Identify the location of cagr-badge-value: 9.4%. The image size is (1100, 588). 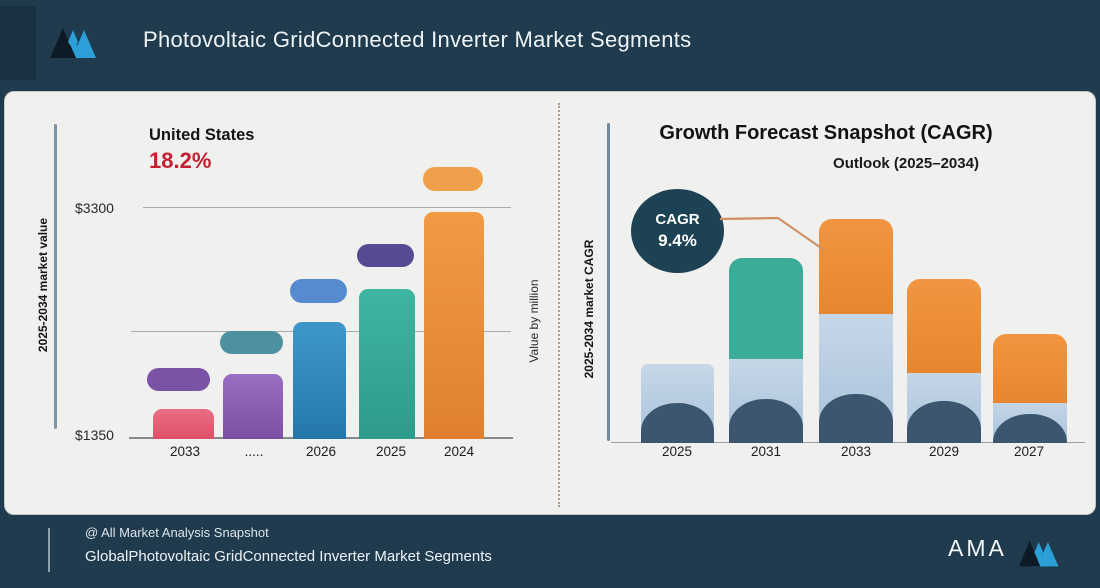
(677, 240).